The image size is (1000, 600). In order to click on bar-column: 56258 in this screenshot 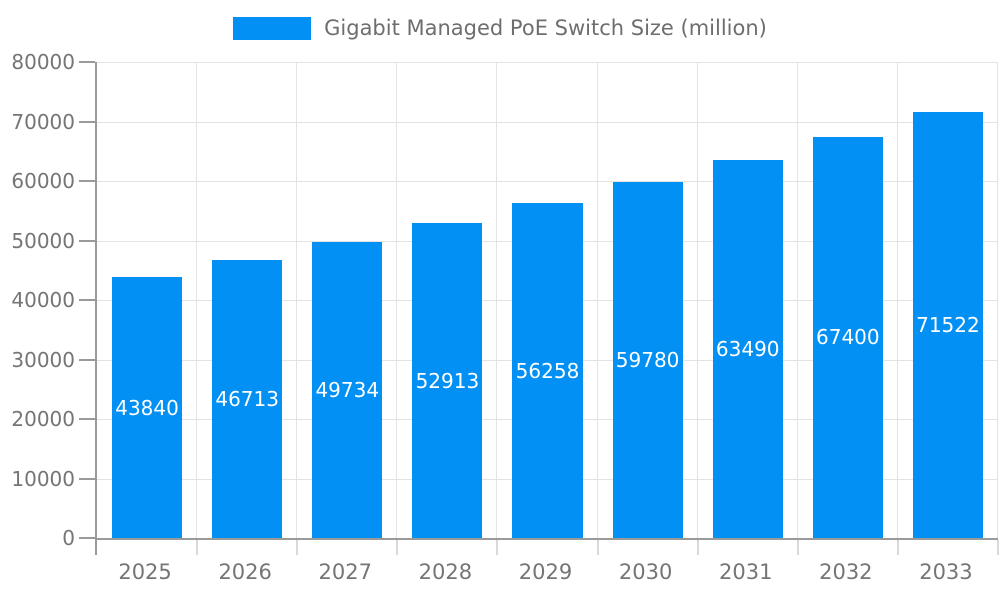, I will do `click(547, 300)`.